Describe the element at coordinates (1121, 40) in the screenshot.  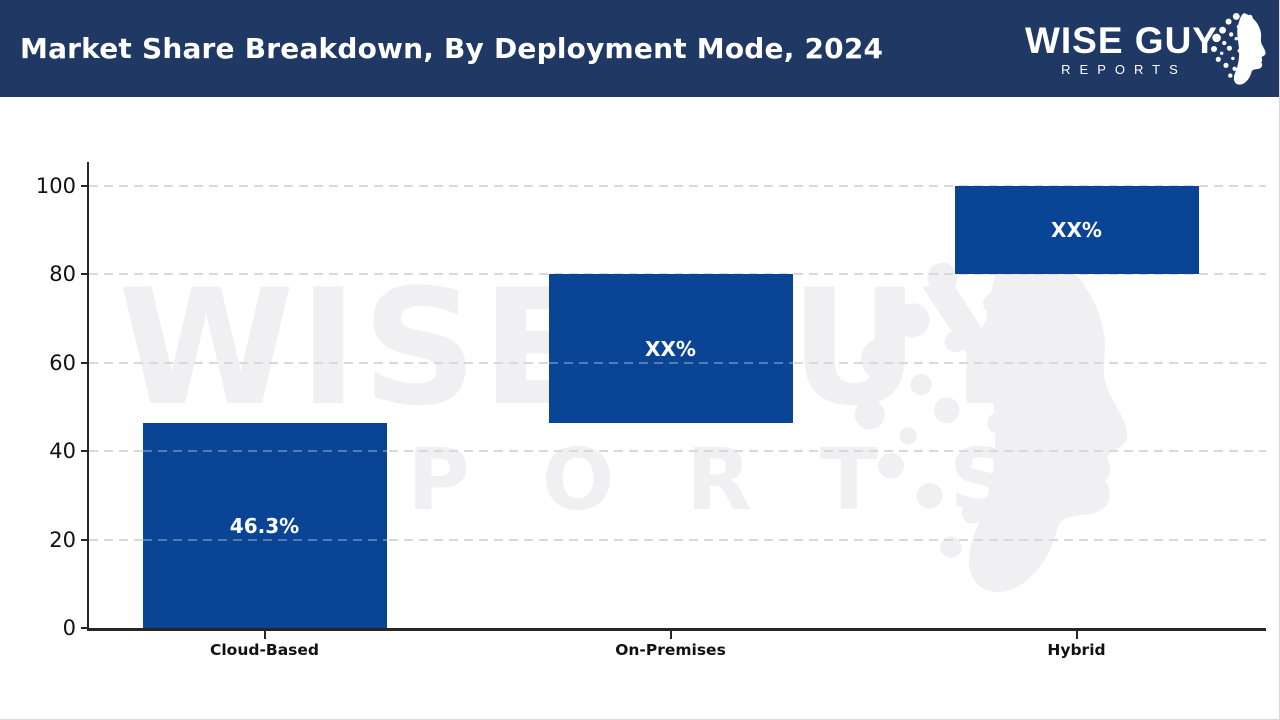
I see `brand-name-text: WISE GUY` at that location.